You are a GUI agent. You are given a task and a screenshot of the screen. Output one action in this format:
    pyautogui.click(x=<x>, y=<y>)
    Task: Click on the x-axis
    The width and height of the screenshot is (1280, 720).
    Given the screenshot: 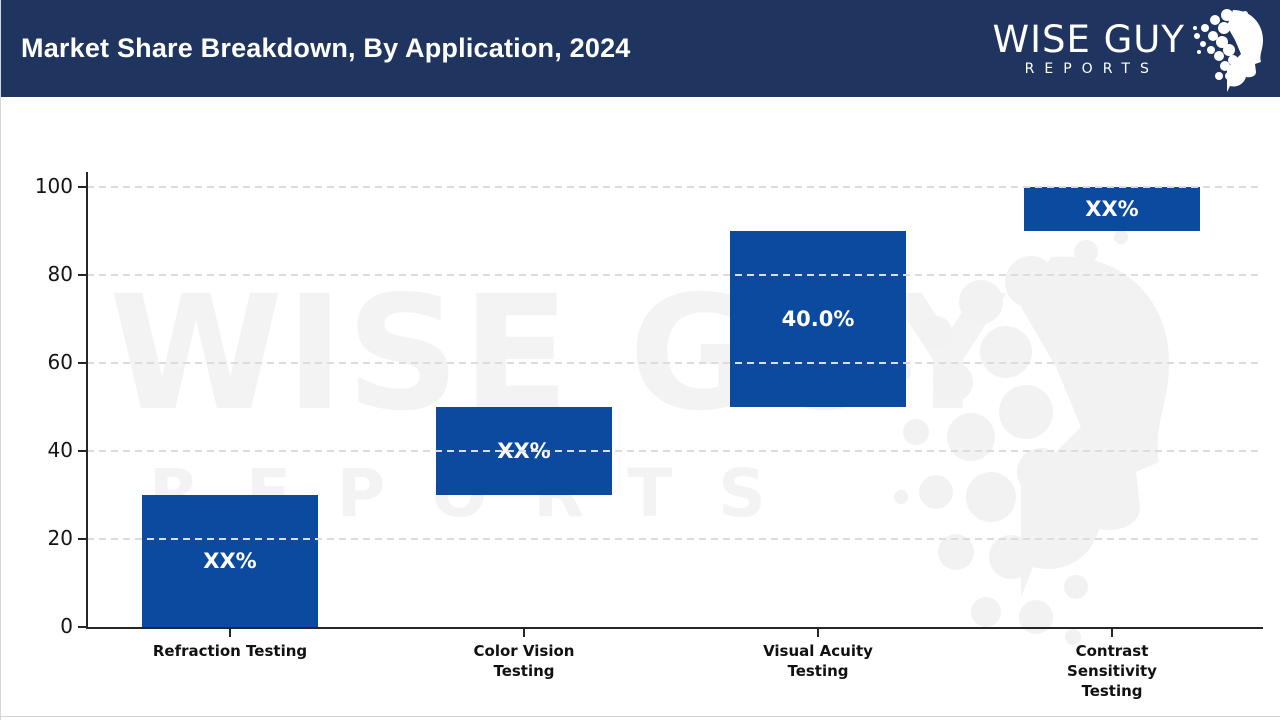 What is the action you would take?
    pyautogui.click(x=674, y=628)
    